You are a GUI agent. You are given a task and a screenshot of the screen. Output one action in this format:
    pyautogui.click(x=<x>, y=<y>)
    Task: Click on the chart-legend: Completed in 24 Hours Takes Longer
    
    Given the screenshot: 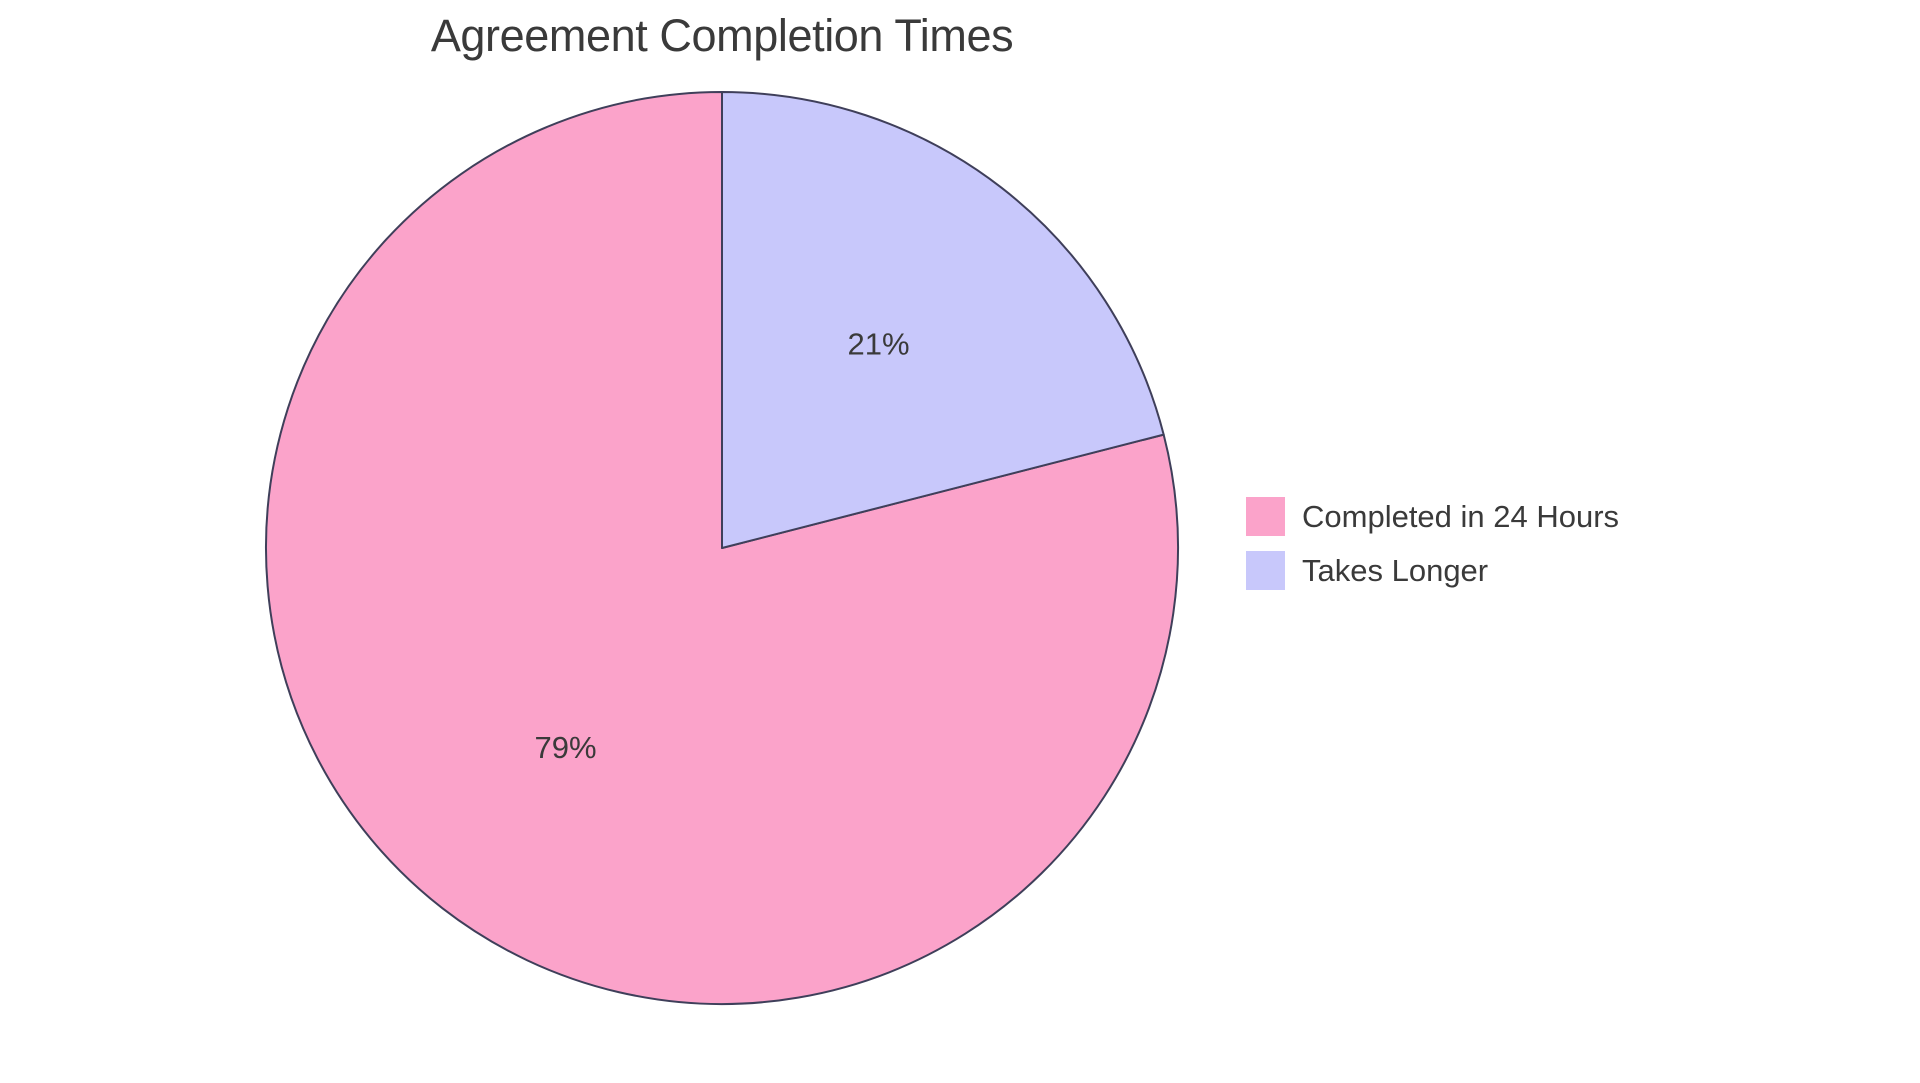 What is the action you would take?
    pyautogui.click(x=1432, y=543)
    